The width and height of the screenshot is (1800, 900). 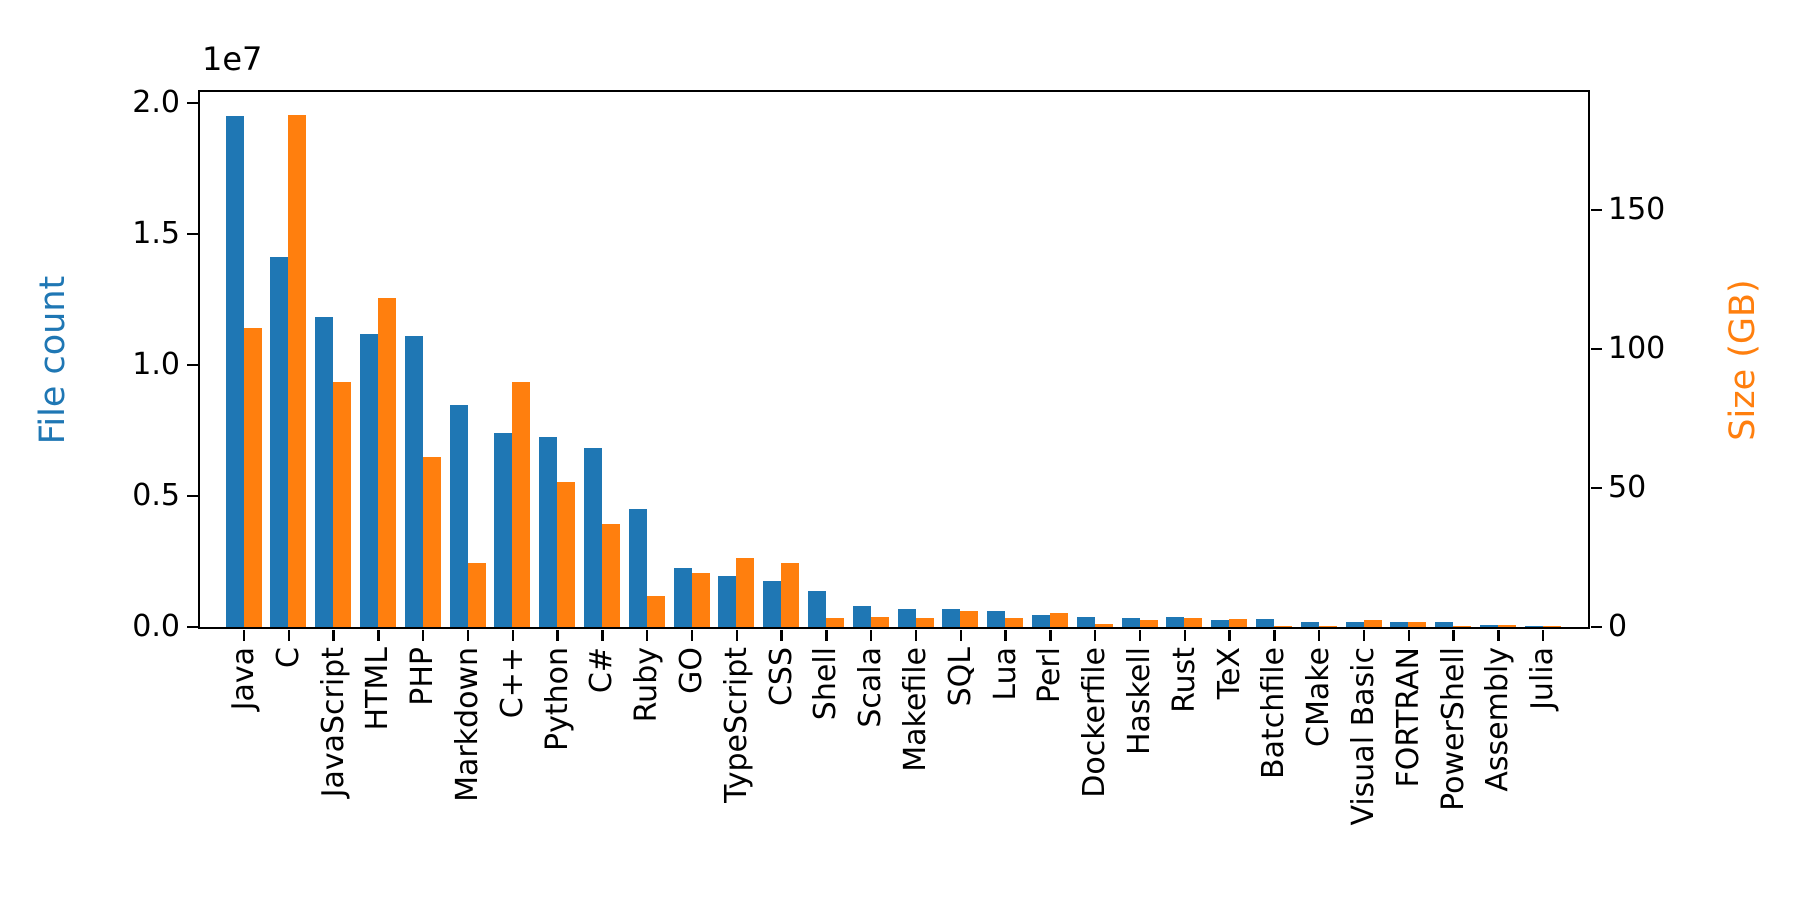 What do you see at coordinates (781, 677) in the screenshot?
I see `x-tick-label-CSS: CSS` at bounding box center [781, 677].